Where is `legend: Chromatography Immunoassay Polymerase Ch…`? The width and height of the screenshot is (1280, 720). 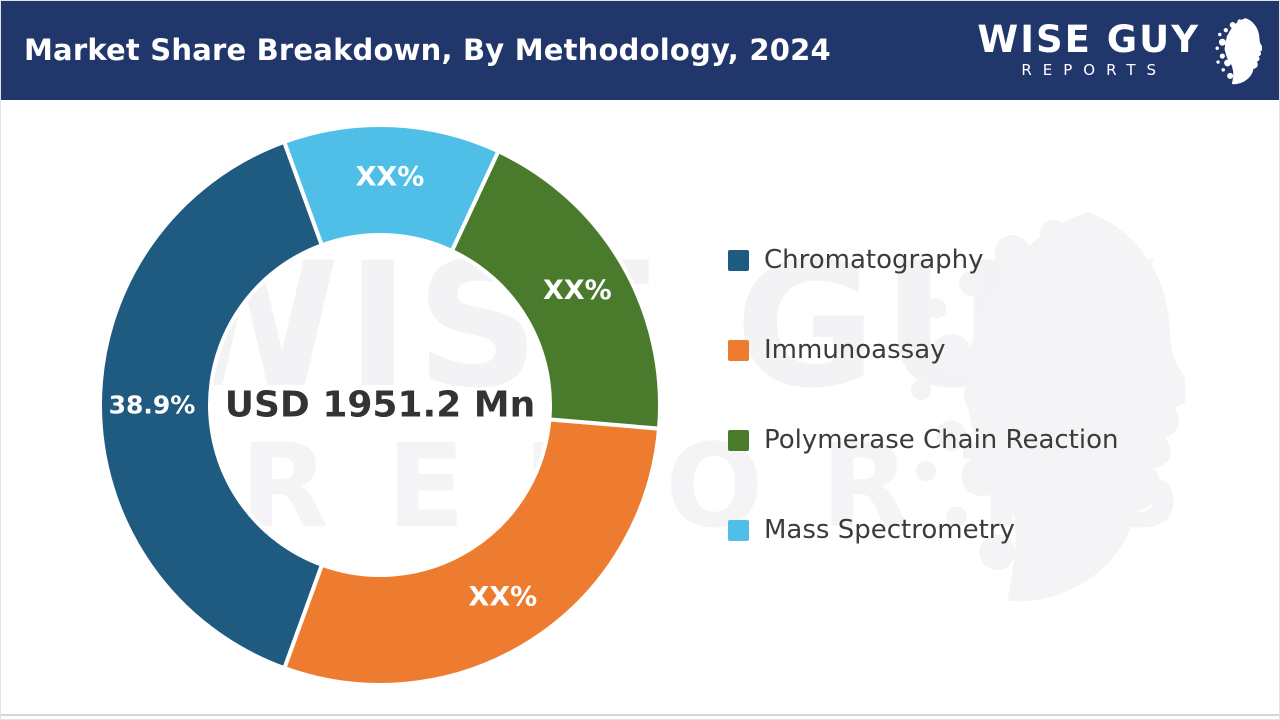
legend: Chromatography Immunoassay Polymerase Ch… is located at coordinates (923, 395).